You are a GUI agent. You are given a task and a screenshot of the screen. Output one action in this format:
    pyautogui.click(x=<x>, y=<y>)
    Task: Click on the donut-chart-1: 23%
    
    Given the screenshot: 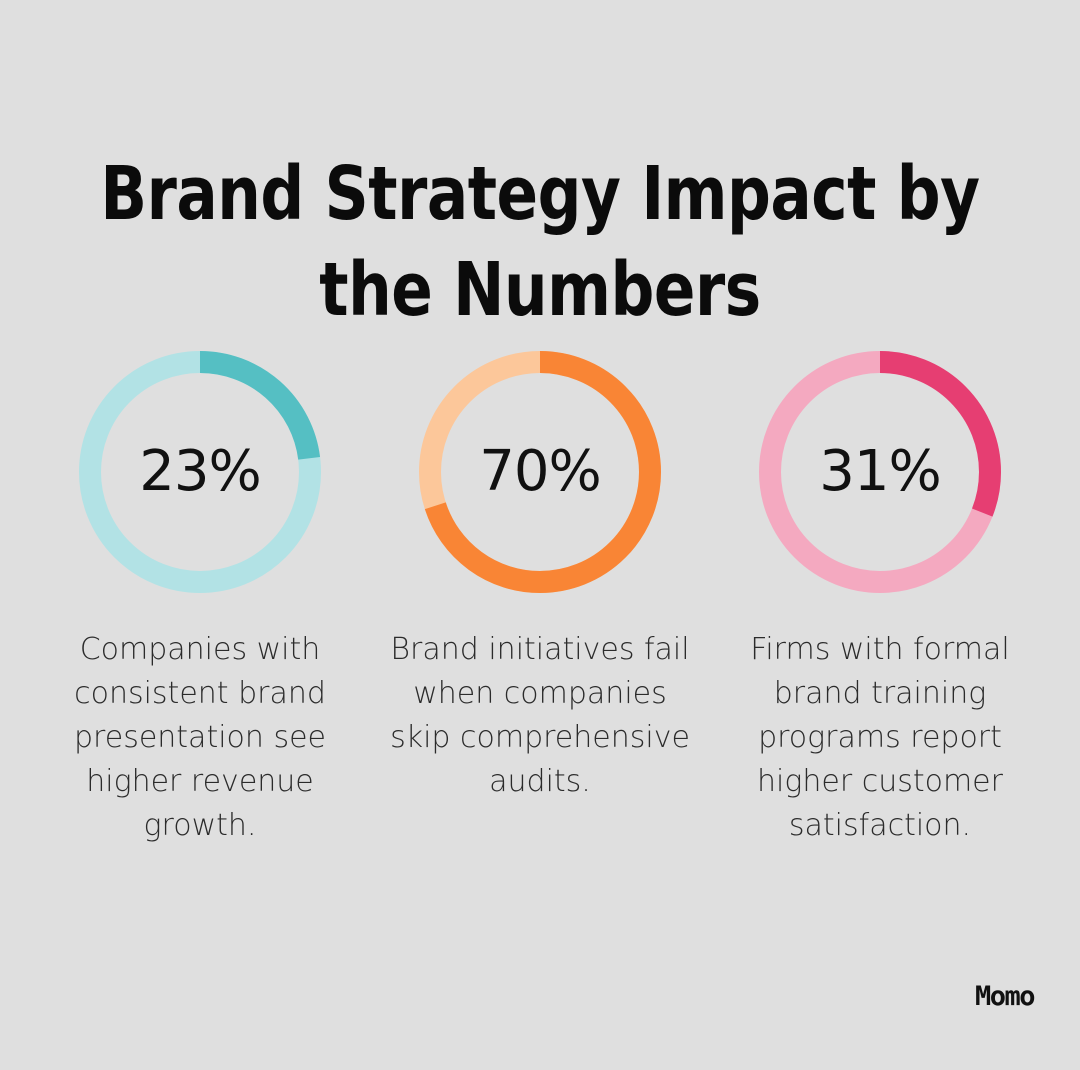 What is the action you would take?
    pyautogui.click(x=200, y=472)
    